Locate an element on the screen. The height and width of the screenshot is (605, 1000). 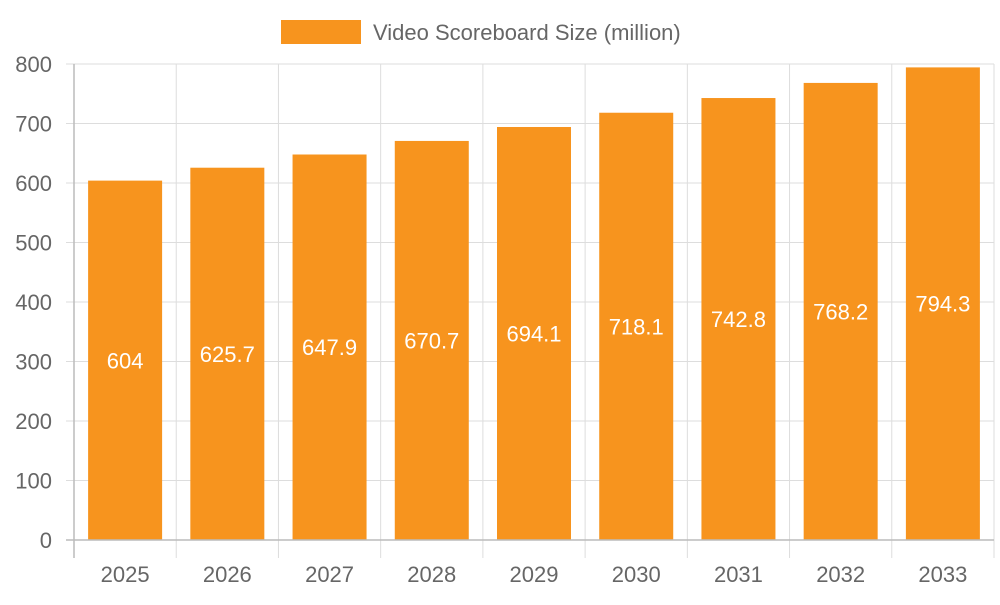
data-label-2026: 625.7 is located at coordinates (227, 354).